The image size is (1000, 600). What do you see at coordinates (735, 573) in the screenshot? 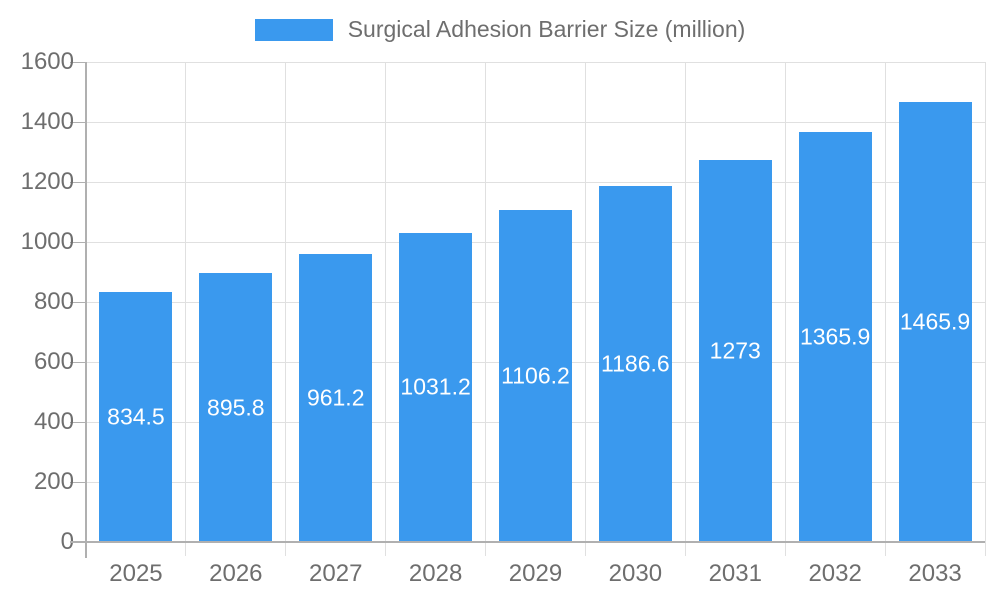
I see `x-axis-label: 2031` at bounding box center [735, 573].